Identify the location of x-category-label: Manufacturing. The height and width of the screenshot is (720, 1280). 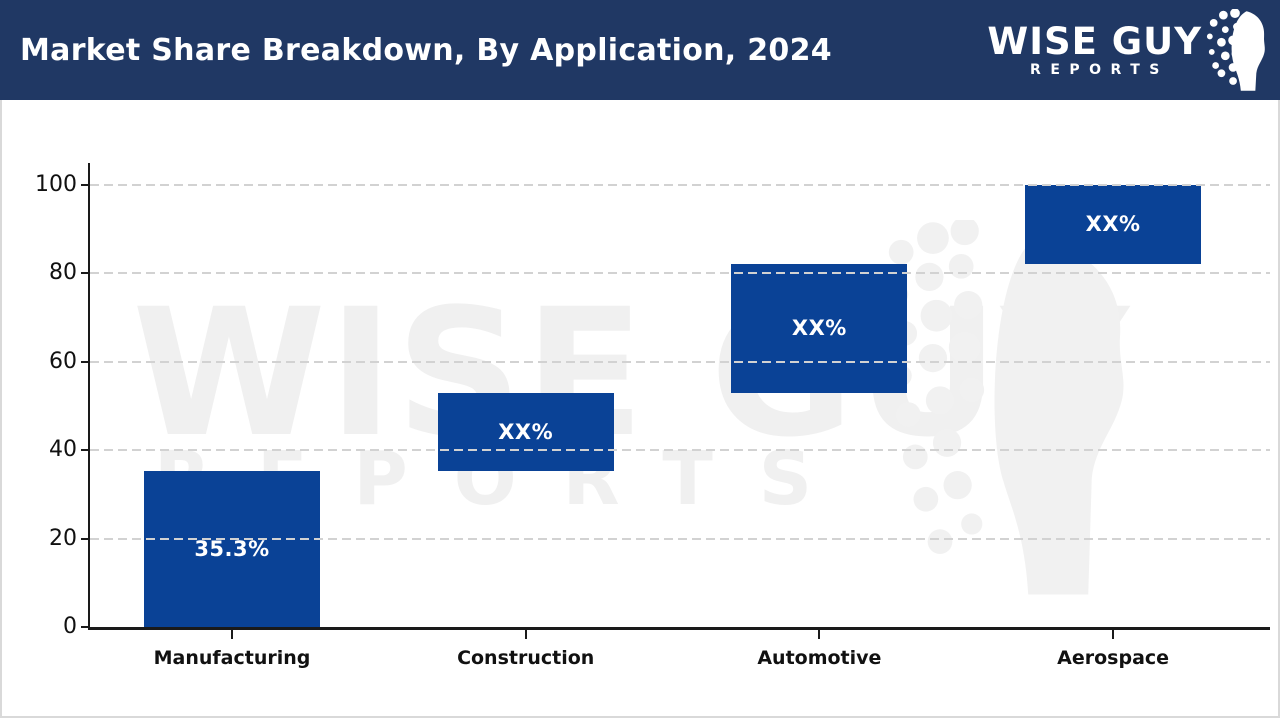
(232, 658).